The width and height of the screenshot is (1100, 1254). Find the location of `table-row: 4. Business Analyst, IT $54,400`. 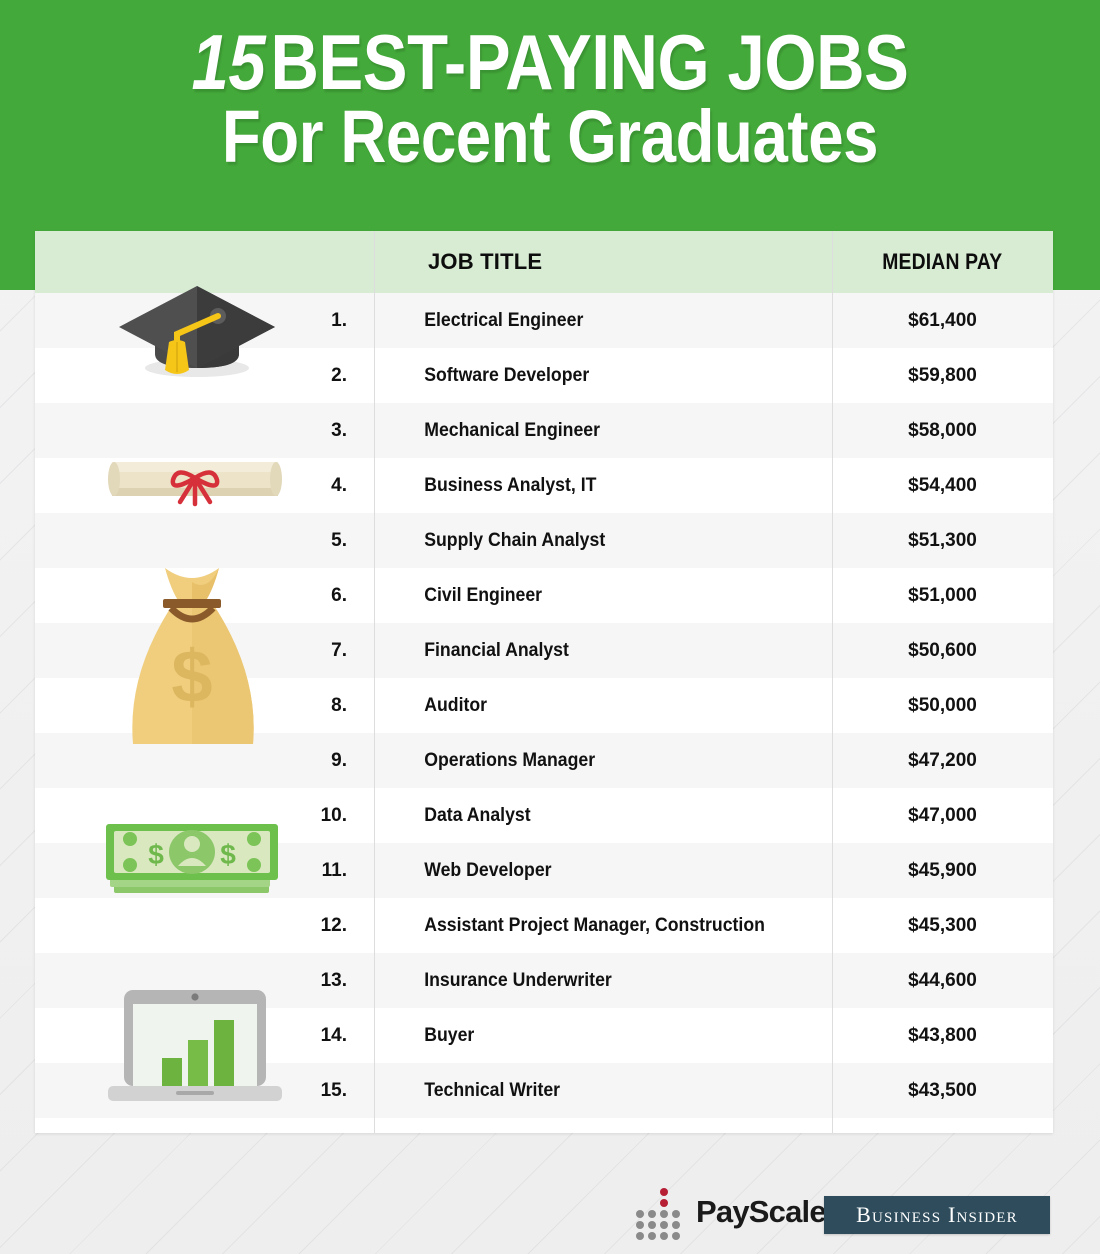

table-row: 4. Business Analyst, IT $54,400 is located at coordinates (544, 485).